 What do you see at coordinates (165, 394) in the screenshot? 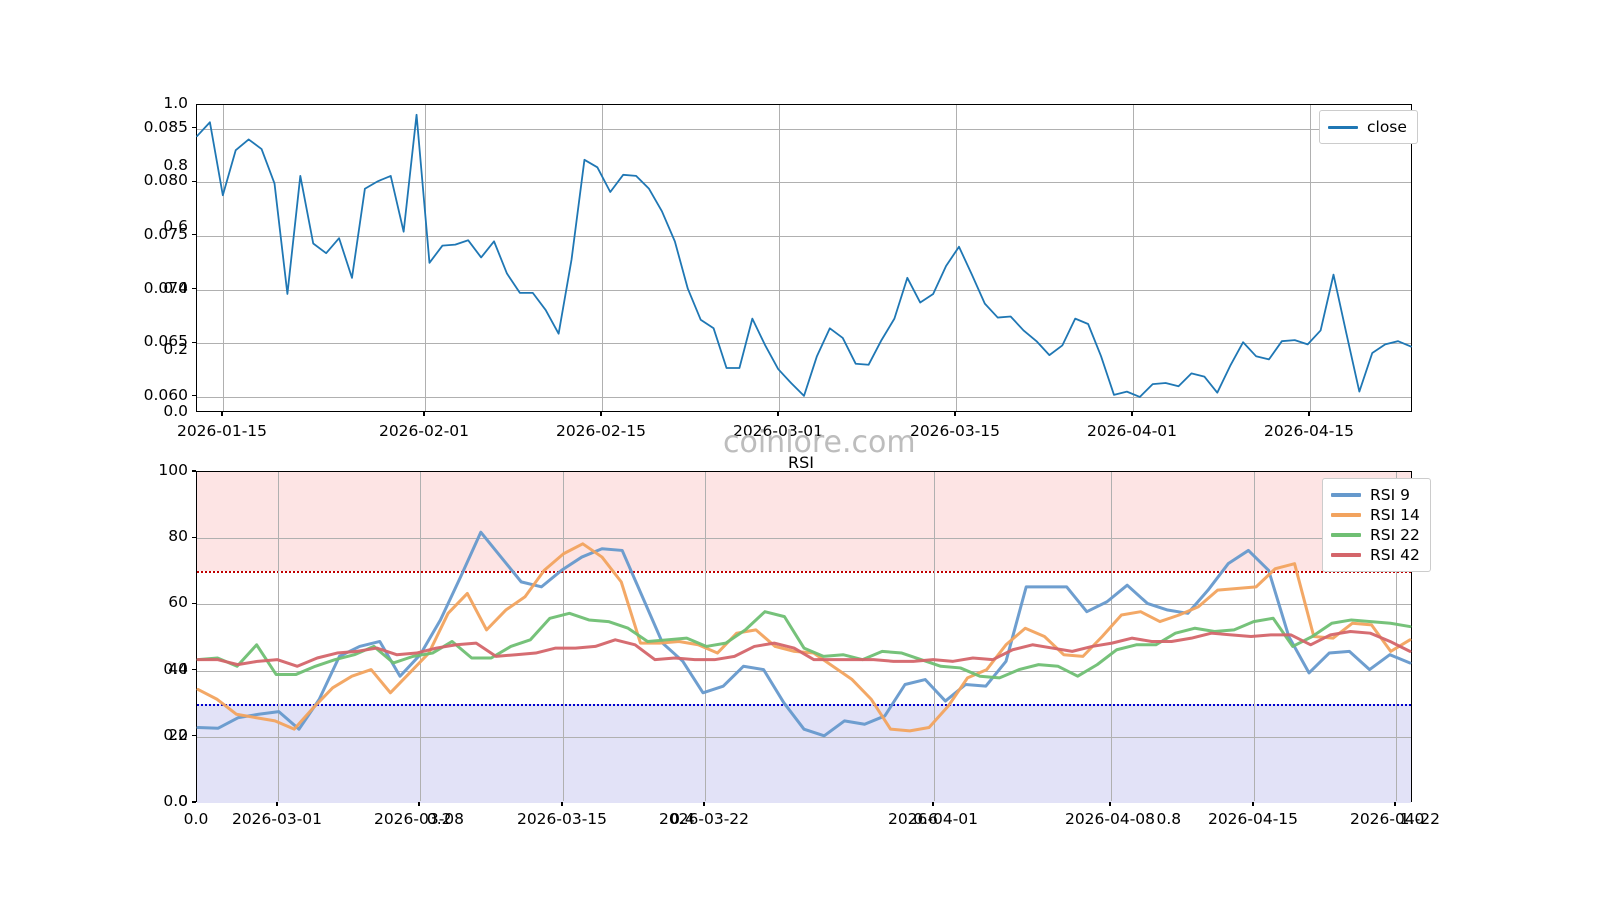
I see `price-y-tick-label: 0.060` at bounding box center [165, 394].